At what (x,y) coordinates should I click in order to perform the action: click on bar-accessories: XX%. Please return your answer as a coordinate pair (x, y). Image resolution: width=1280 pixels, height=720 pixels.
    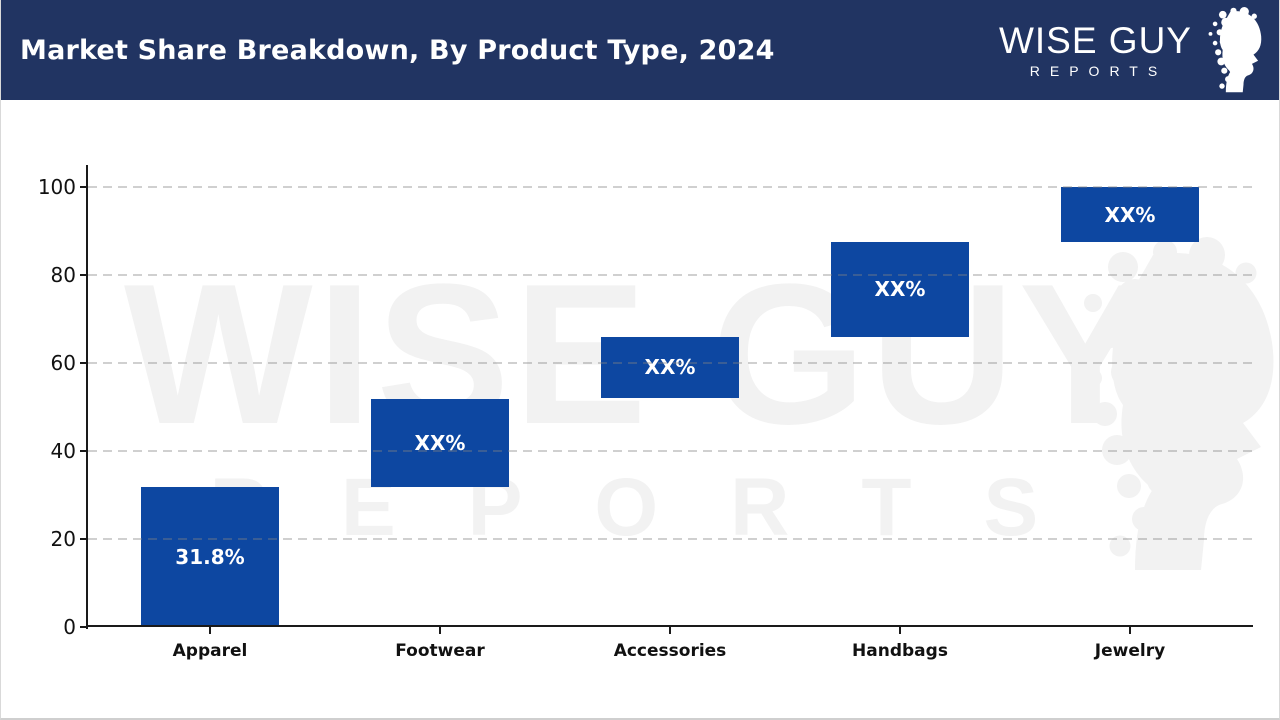
    Looking at the image, I should click on (670, 367).